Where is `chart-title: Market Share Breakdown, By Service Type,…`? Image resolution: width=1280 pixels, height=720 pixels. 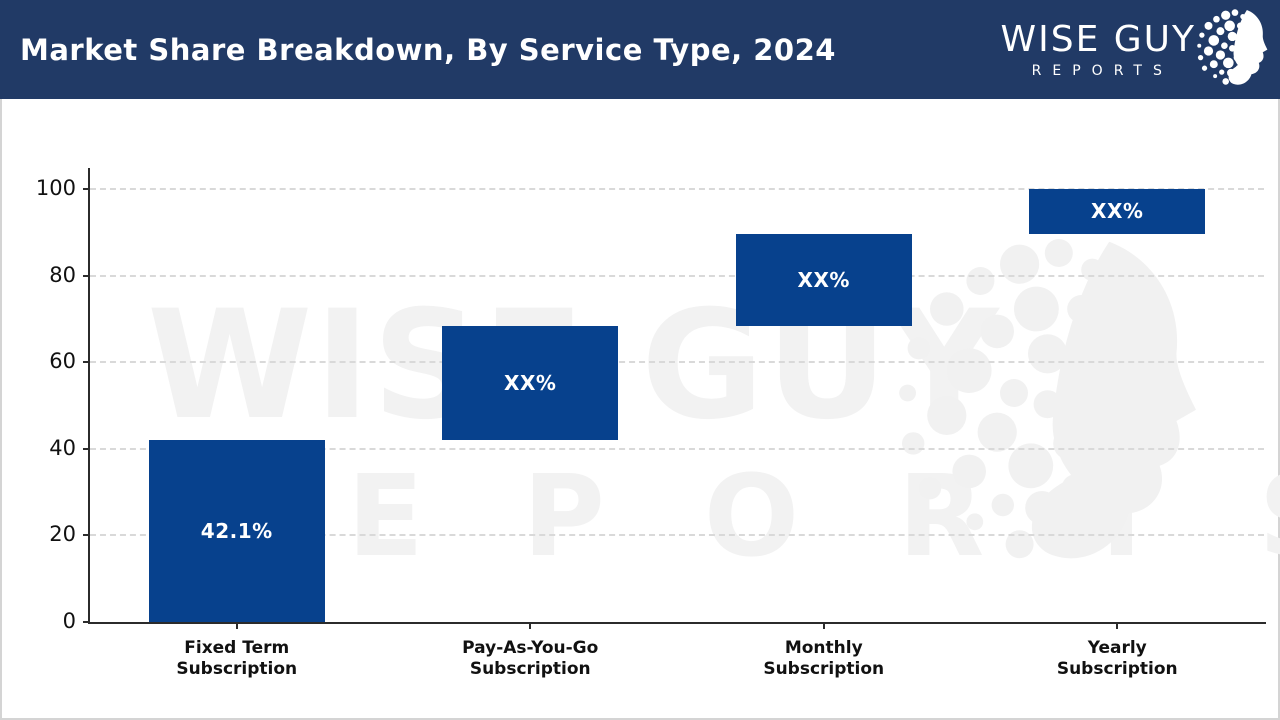
chart-title: Market Share Breakdown, By Service Type,… is located at coordinates (428, 49).